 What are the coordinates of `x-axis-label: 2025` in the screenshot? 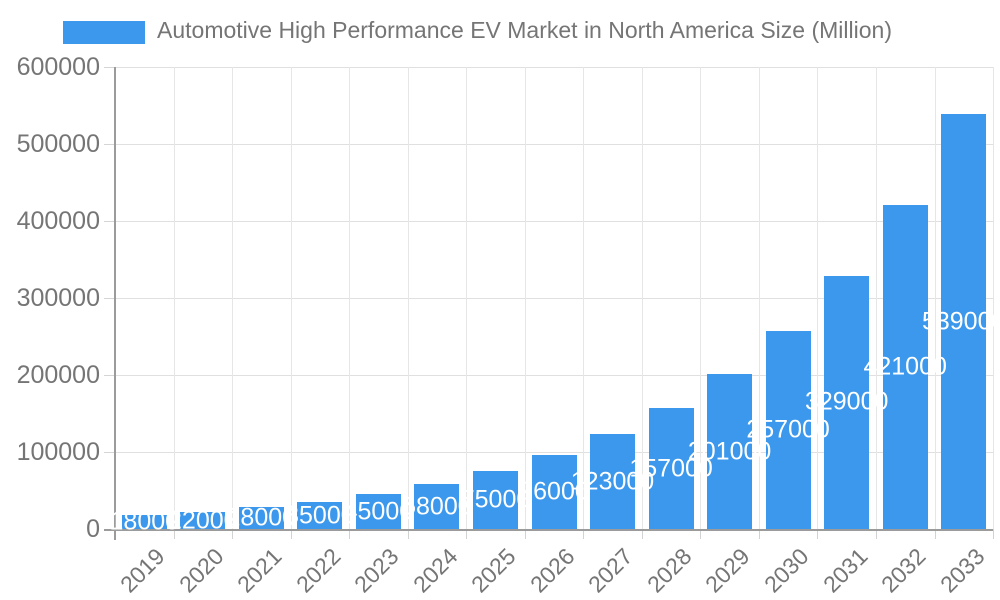 It's located at (493, 570).